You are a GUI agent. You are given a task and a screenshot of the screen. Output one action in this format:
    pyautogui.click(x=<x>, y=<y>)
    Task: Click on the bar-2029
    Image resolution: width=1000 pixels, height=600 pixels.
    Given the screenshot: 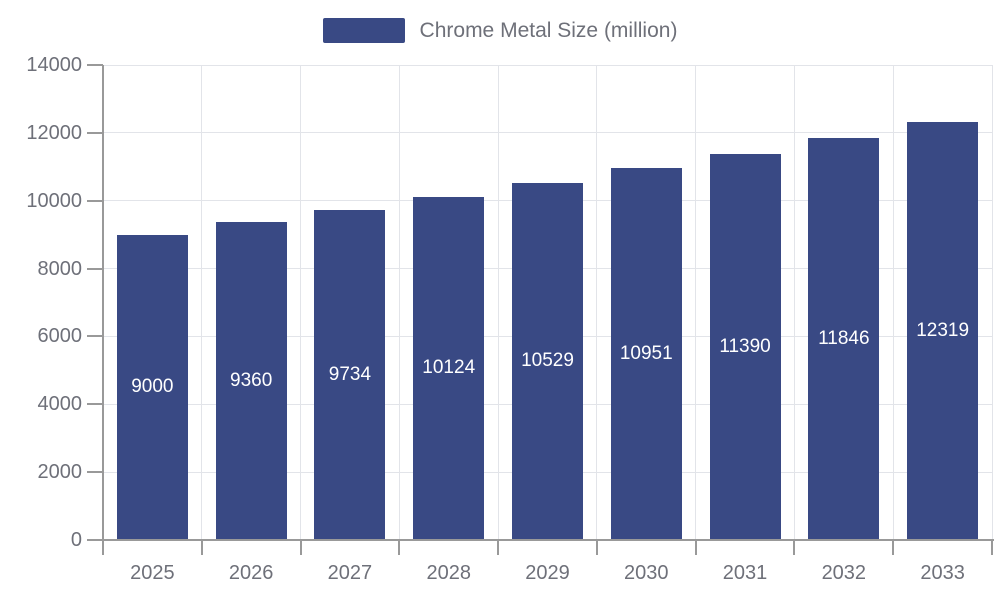 What is the action you would take?
    pyautogui.click(x=547, y=361)
    